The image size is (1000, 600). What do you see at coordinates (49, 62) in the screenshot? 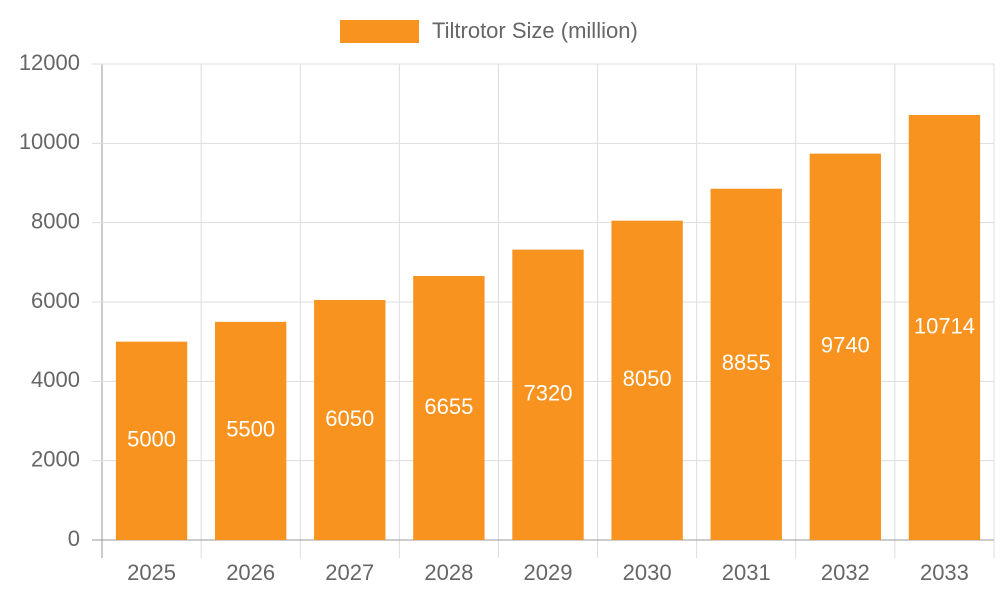
I see `y-tick-label: 12000` at bounding box center [49, 62].